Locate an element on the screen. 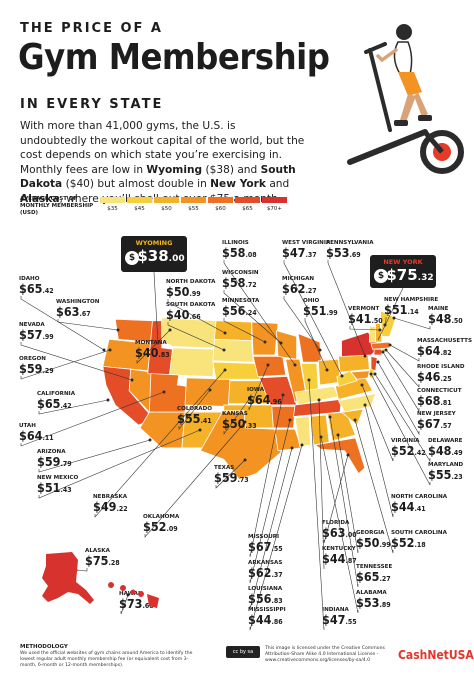  state-name: SOUTH CAROLINA is located at coordinates (419, 533).